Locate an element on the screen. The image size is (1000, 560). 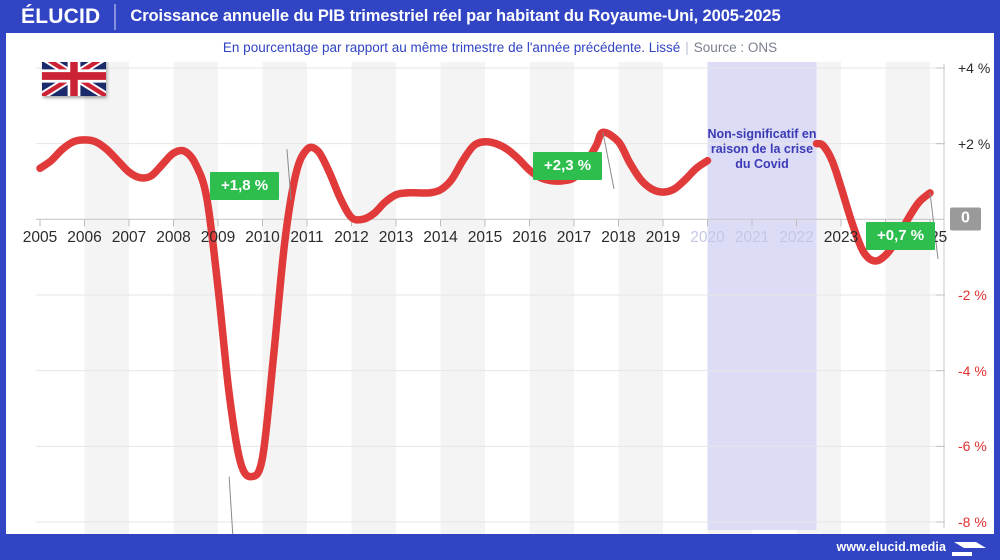
subtitle-source: Source : ONS is located at coordinates (735, 47).